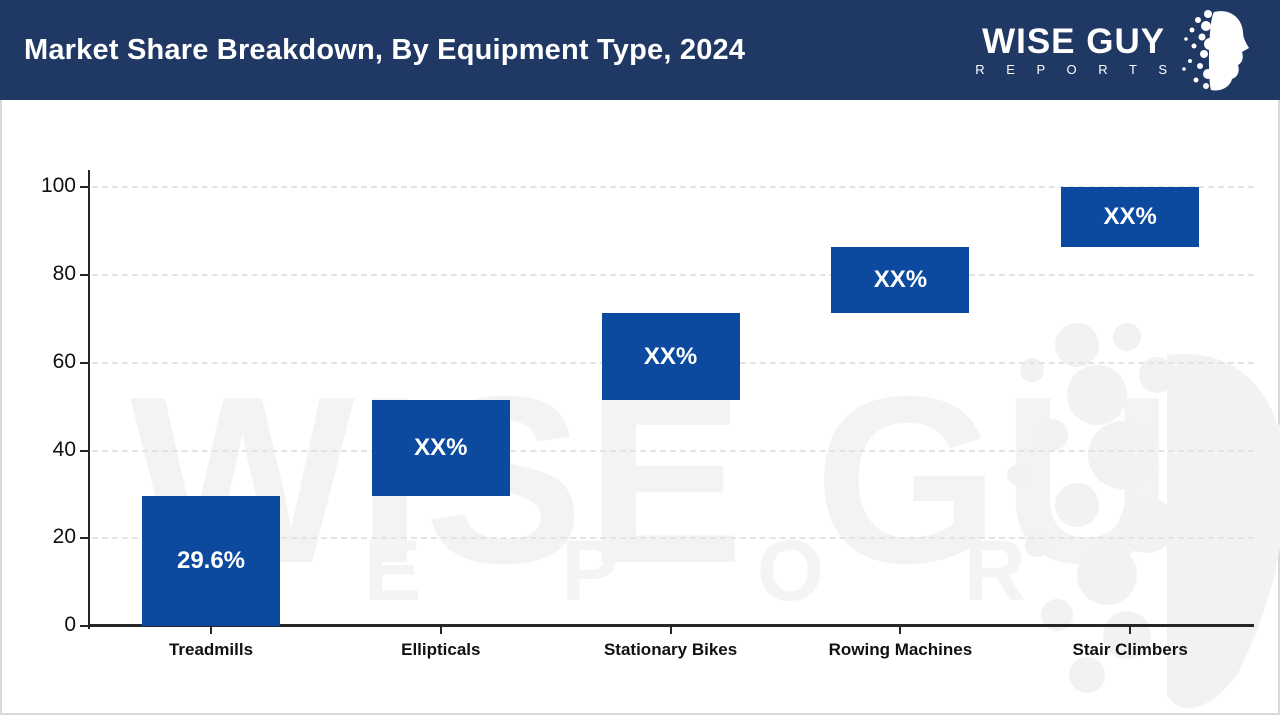  Describe the element at coordinates (89, 399) in the screenshot. I see `y-axis` at that location.